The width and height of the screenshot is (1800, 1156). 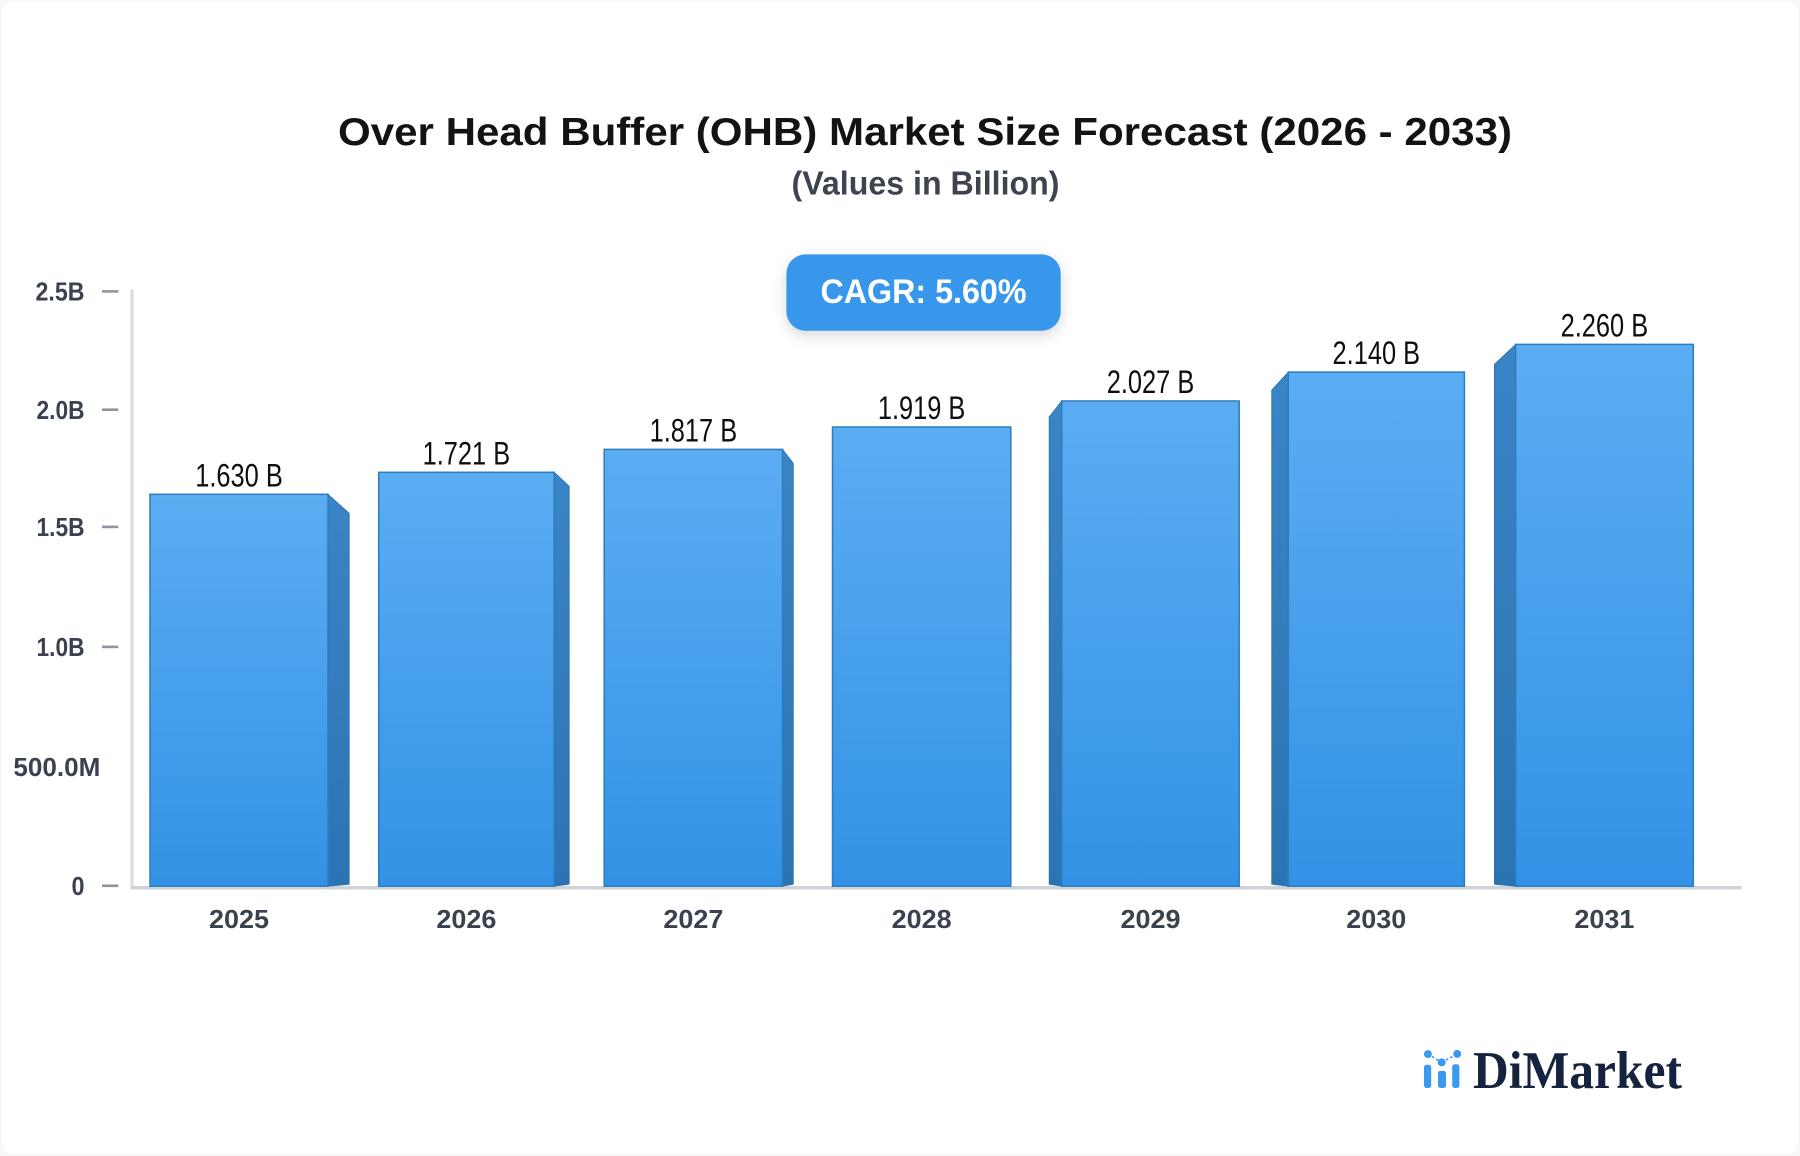 I want to click on svg-text: 1.721 B, so click(x=467, y=453).